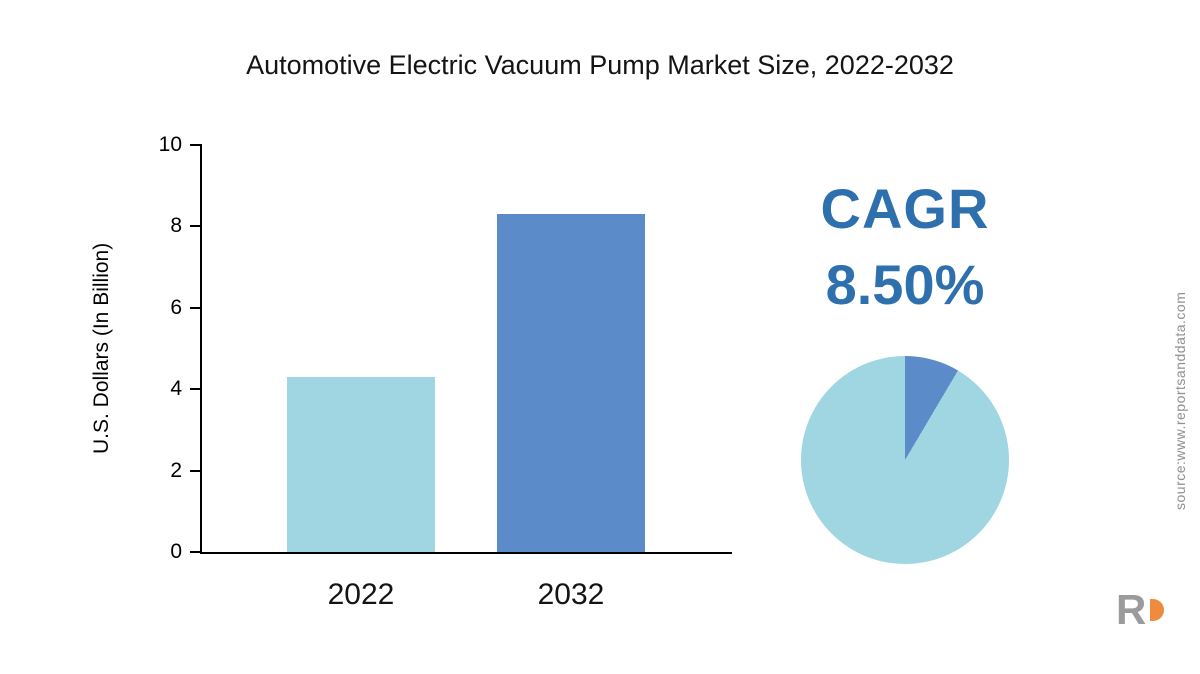 This screenshot has width=1200, height=674. What do you see at coordinates (905, 284) in the screenshot?
I see `cagr-value: 8.50%` at bounding box center [905, 284].